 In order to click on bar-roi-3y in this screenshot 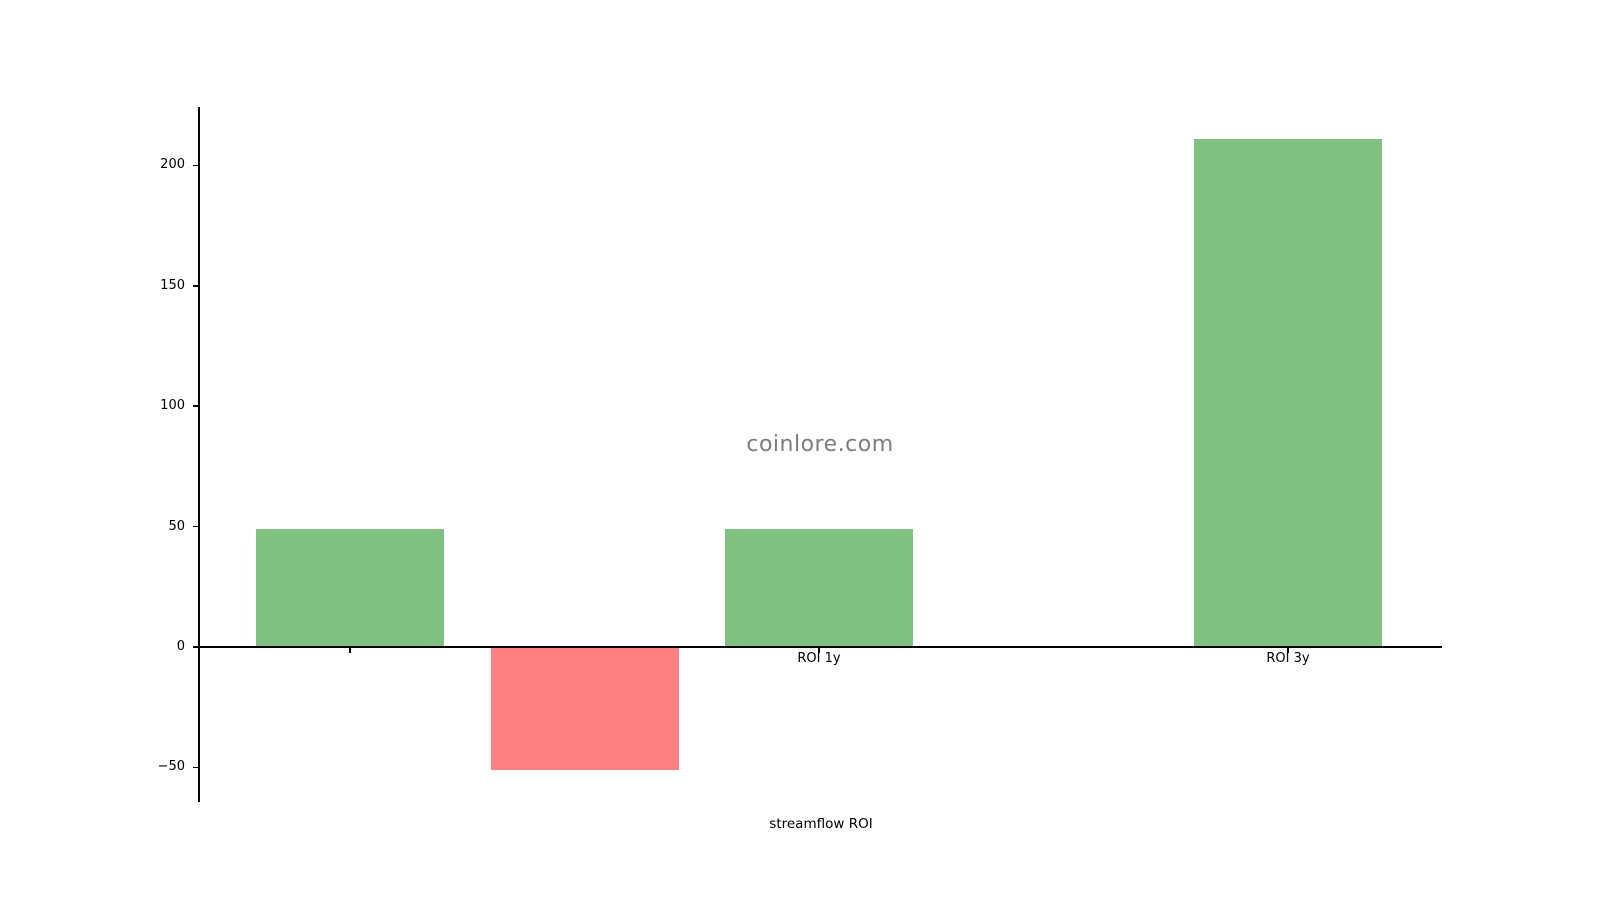, I will do `click(1288, 392)`.